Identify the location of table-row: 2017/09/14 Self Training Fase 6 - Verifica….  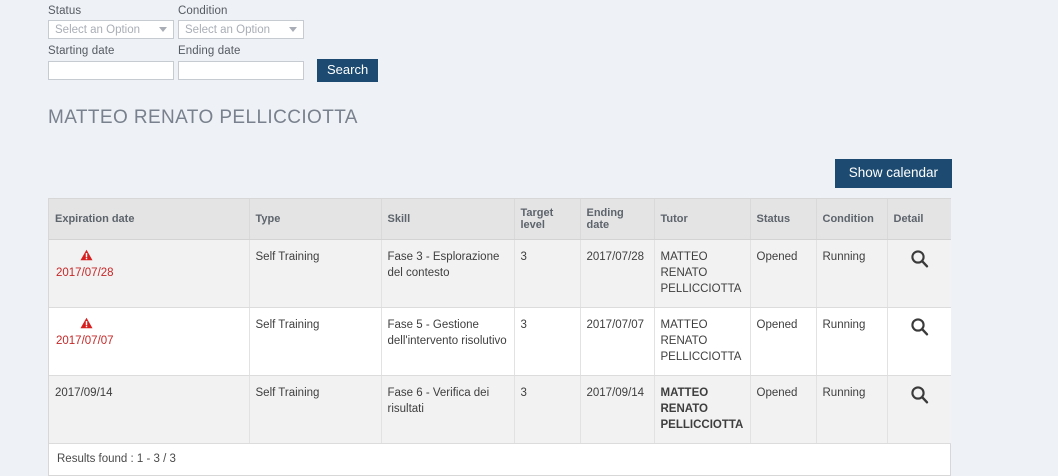
(500, 409).